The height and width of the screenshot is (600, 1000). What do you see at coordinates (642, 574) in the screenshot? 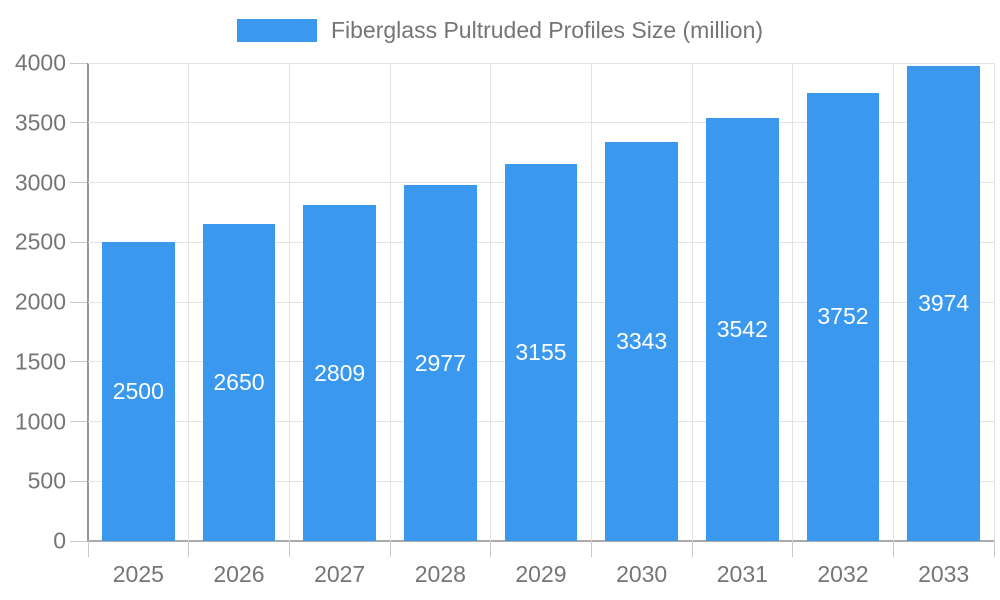
I see `x-tick-label: 2030` at bounding box center [642, 574].